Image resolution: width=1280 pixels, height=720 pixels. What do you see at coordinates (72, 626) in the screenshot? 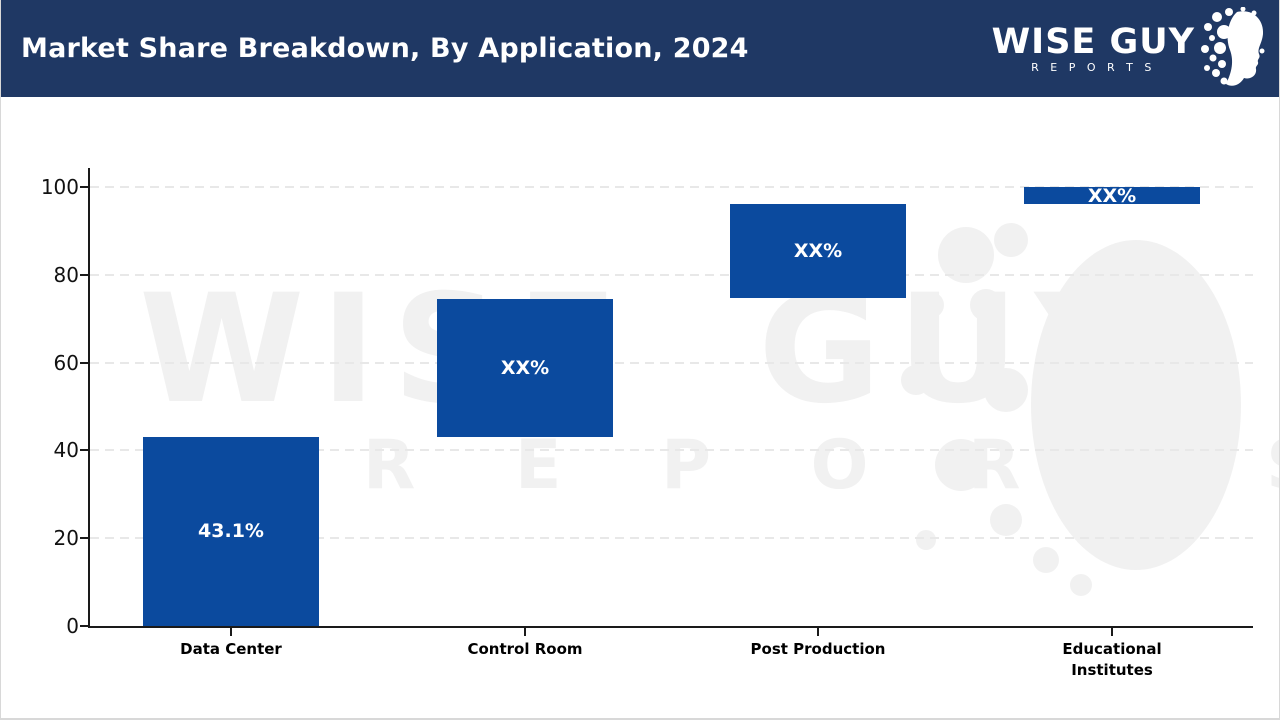
I see `y-tick-label-0: 0` at bounding box center [72, 626].